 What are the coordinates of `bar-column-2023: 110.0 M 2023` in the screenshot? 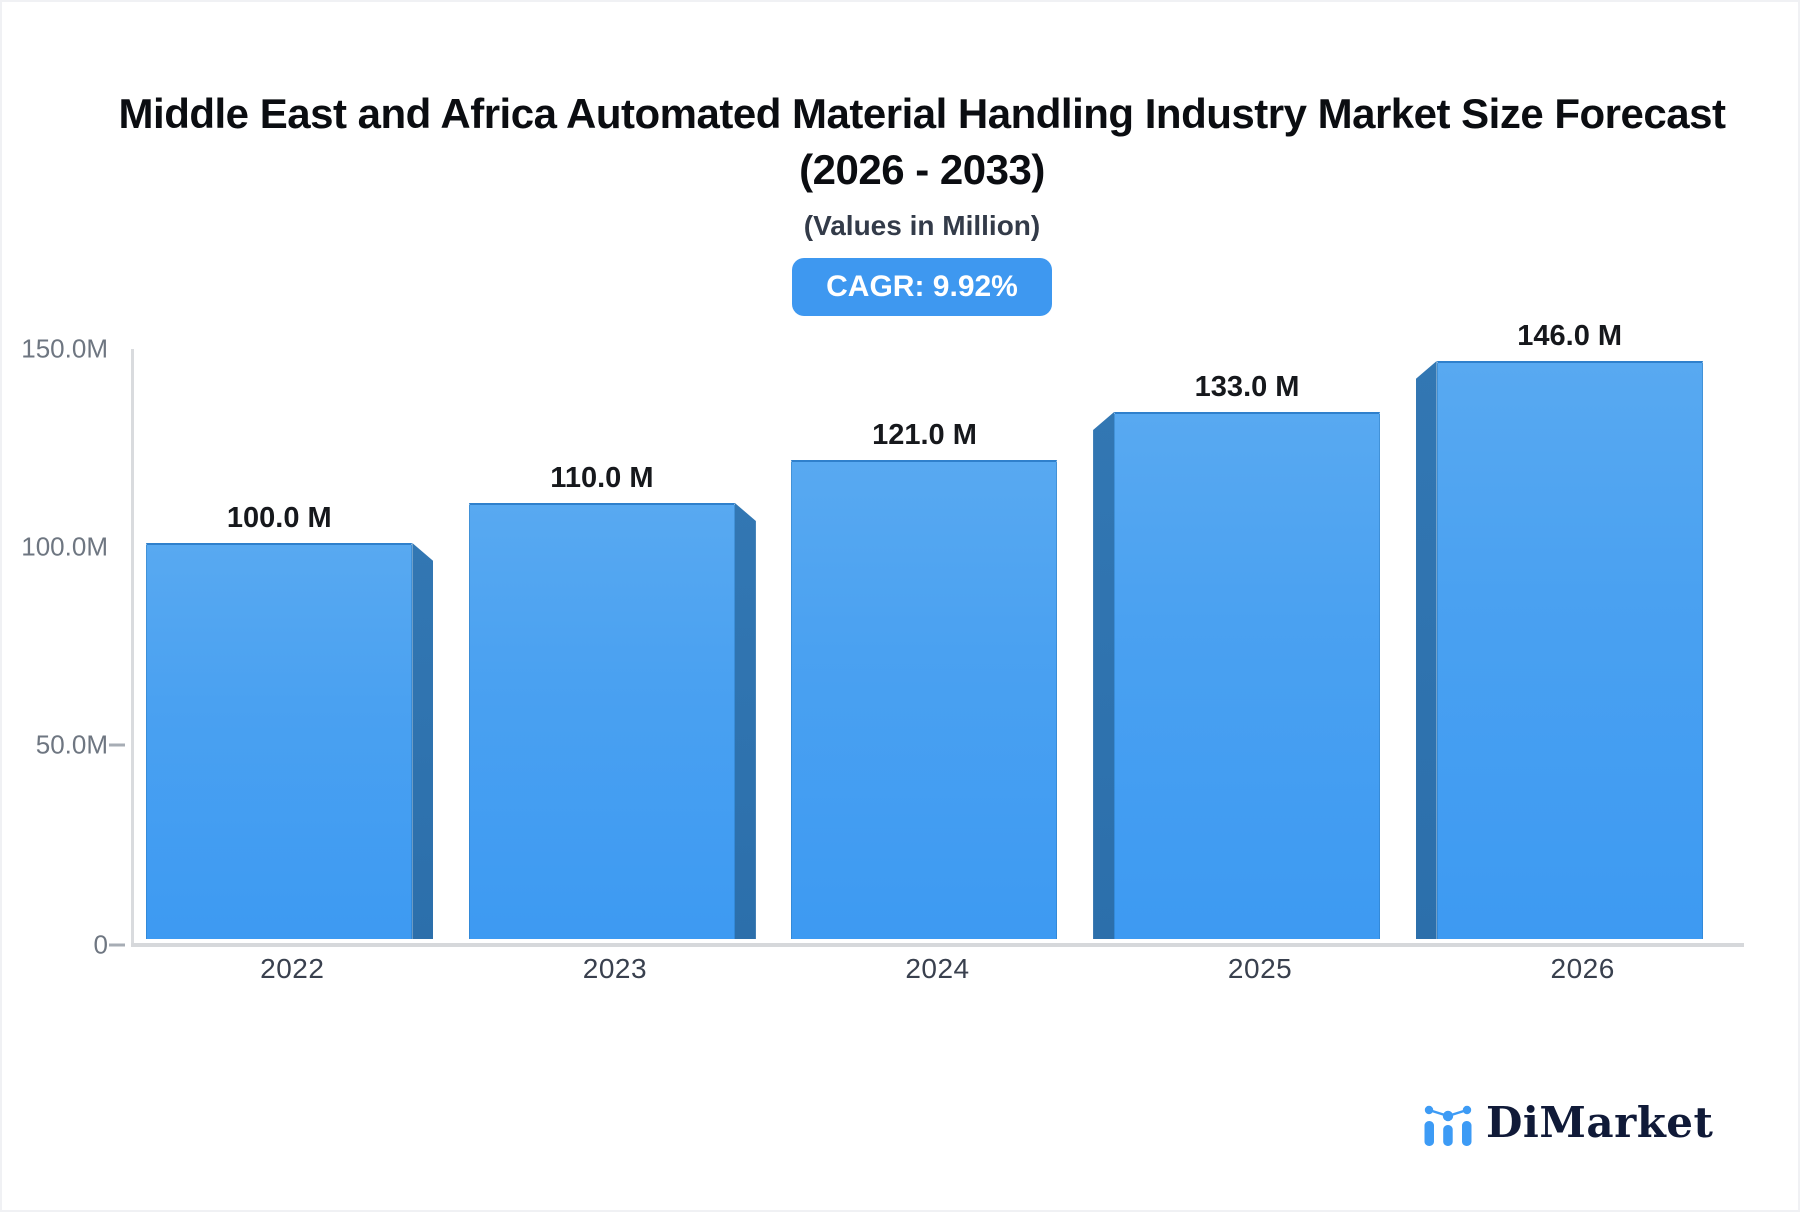 It's located at (615, 666).